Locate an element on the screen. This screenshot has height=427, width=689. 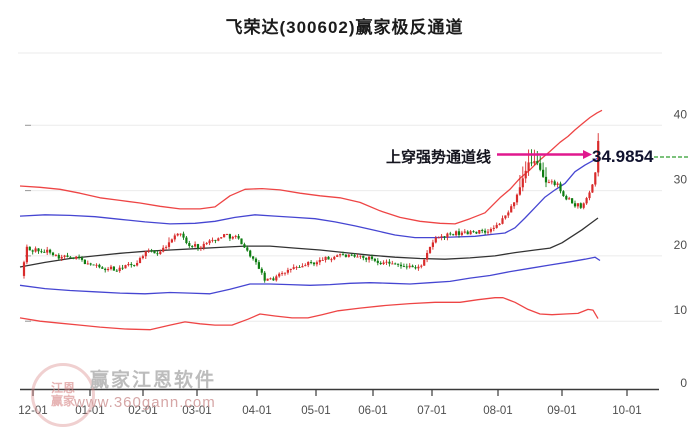
breakout-annotation-value: 34.9854 is located at coordinates (623, 156).